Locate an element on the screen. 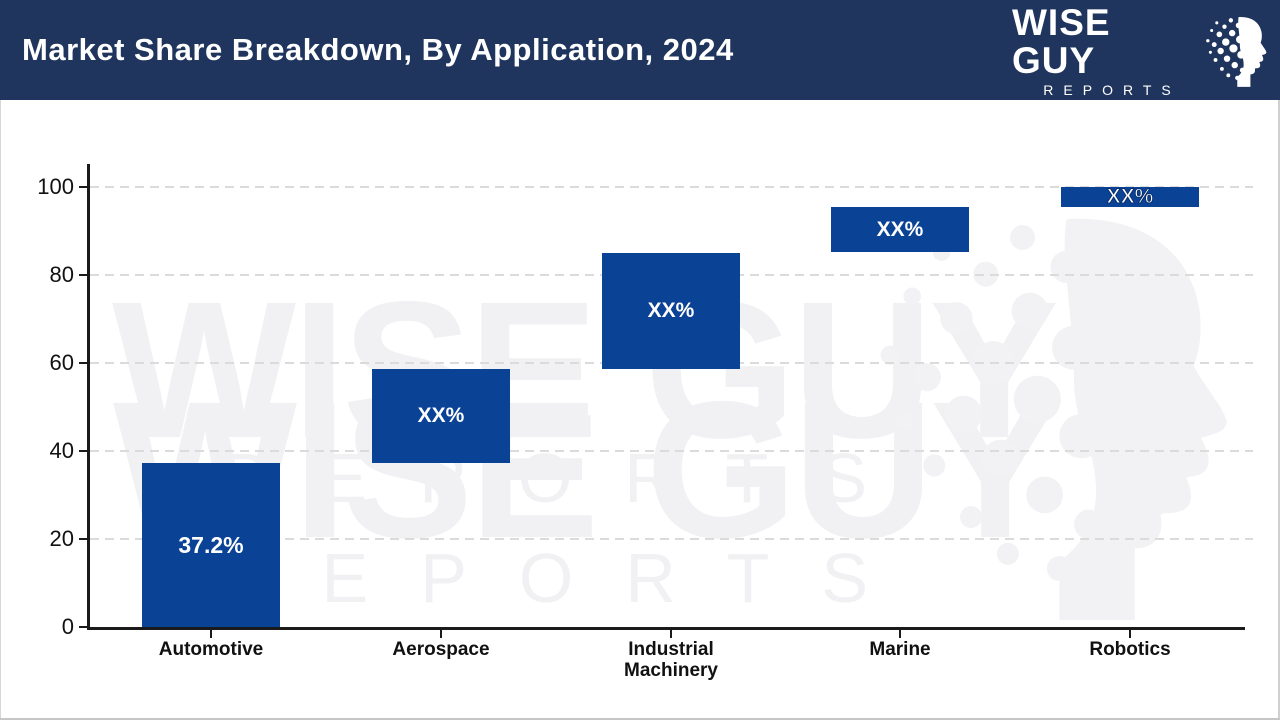 The height and width of the screenshot is (720, 1280). y-tick-label: 100 is located at coordinates (55, 186).